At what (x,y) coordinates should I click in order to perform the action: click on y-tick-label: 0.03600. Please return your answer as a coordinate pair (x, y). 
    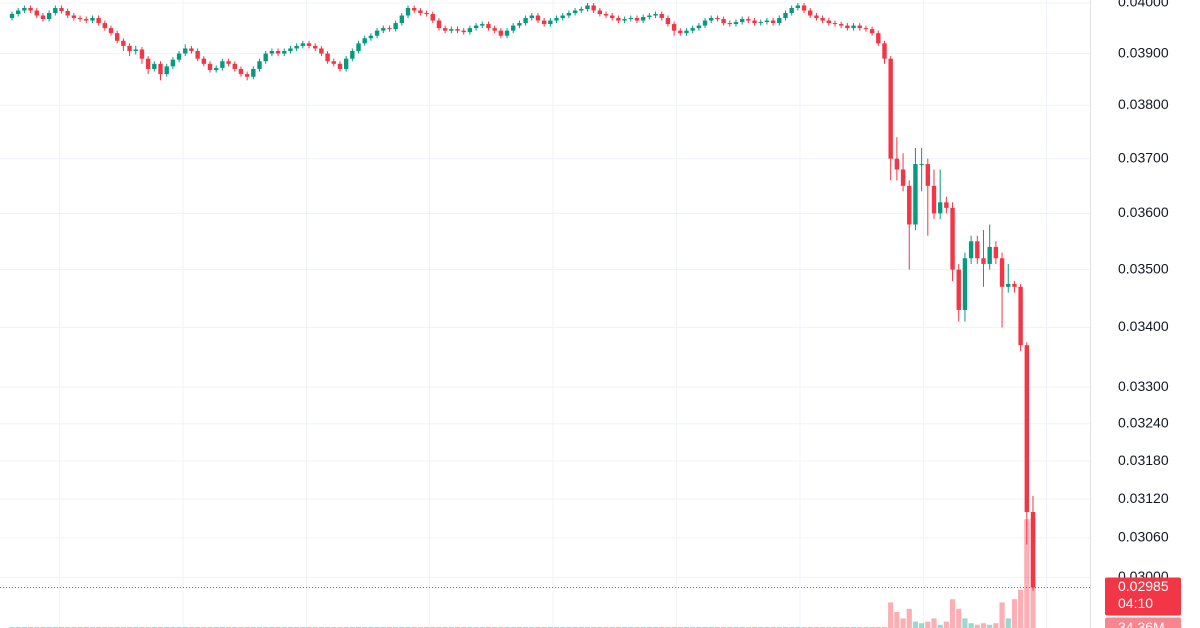
    Looking at the image, I should click on (1143, 212).